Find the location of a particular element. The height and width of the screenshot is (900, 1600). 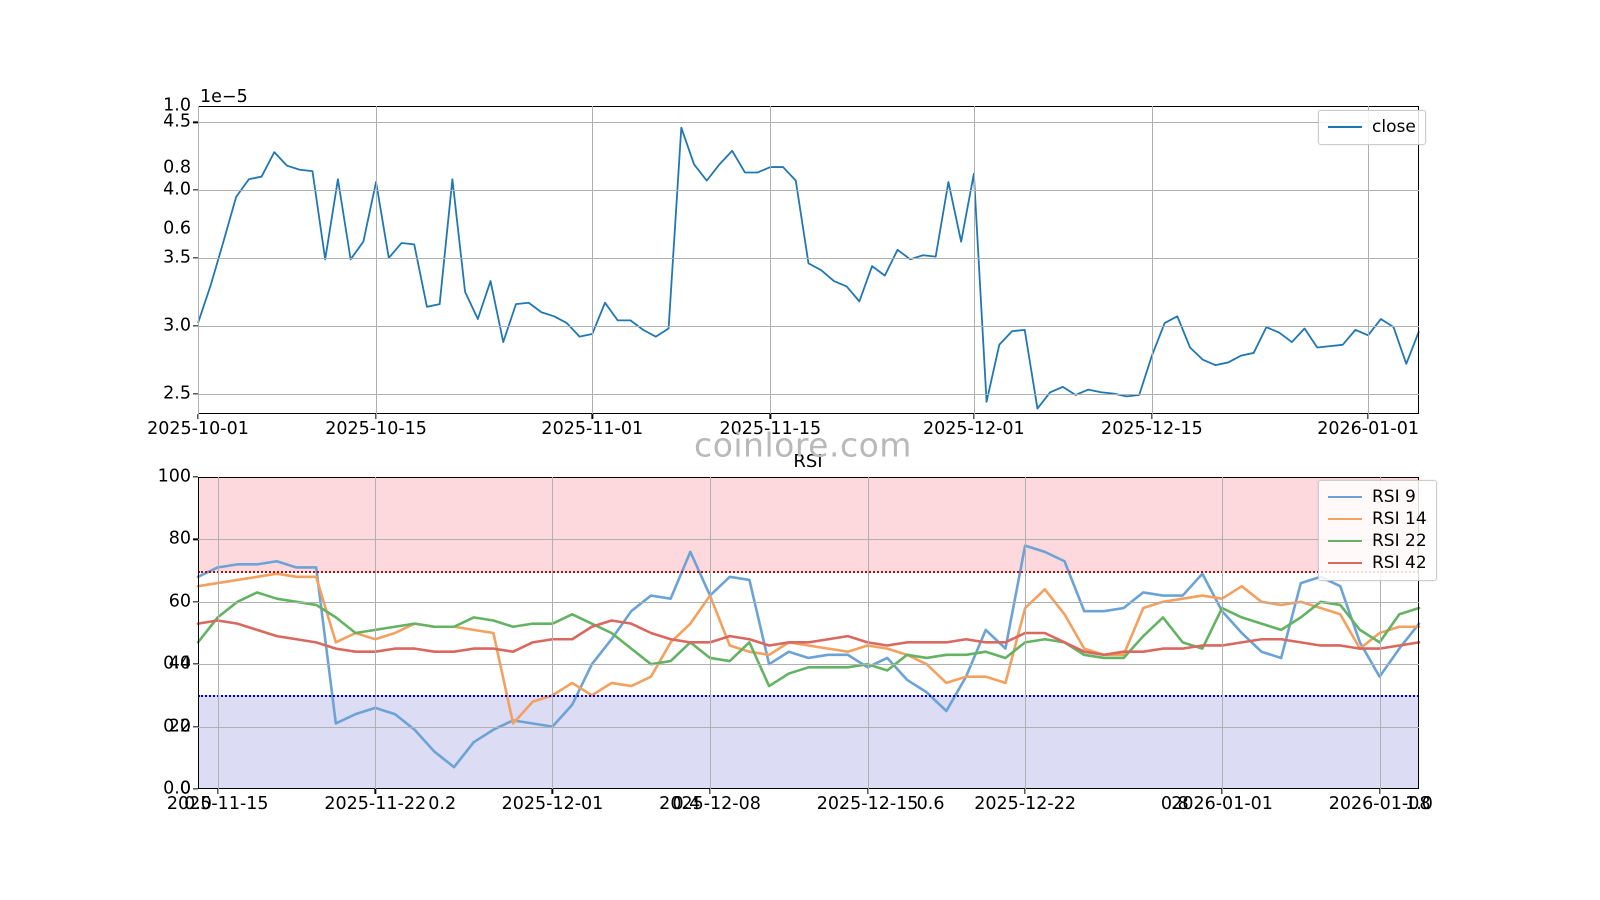

oversold-threshold-line is located at coordinates (808, 696).